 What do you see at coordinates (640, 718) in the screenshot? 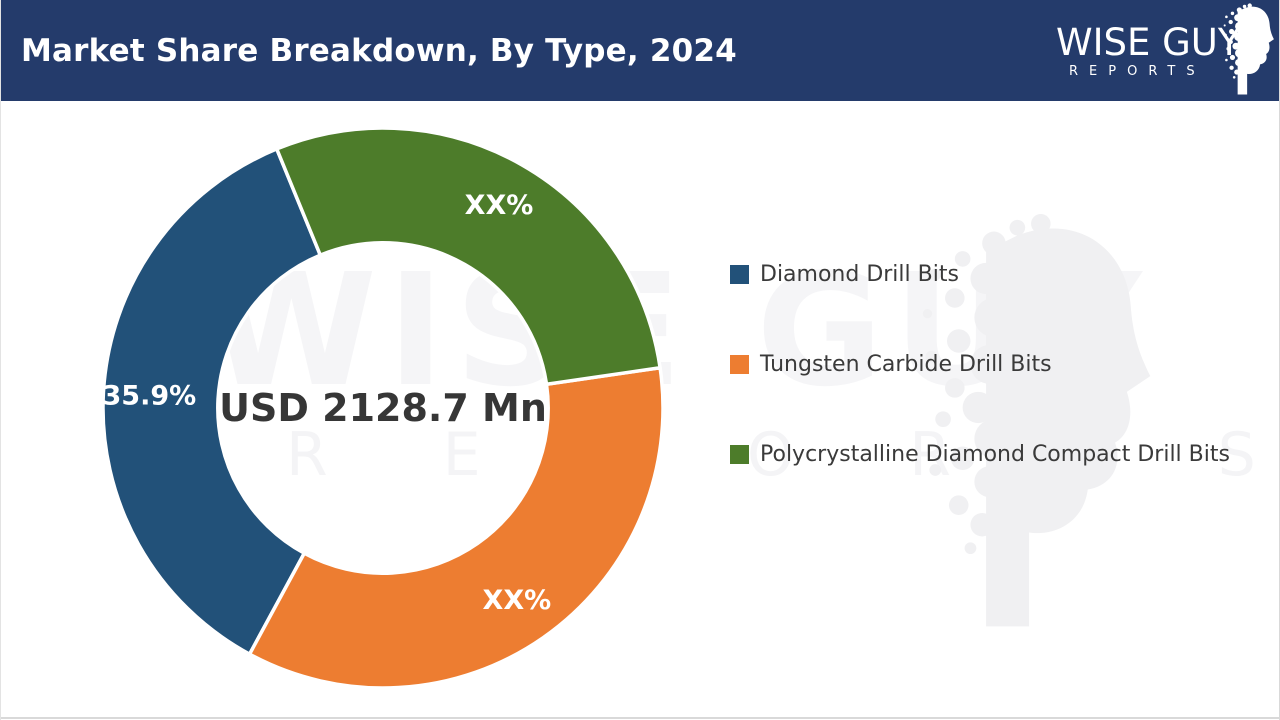
I see `bottom-divider` at bounding box center [640, 718].